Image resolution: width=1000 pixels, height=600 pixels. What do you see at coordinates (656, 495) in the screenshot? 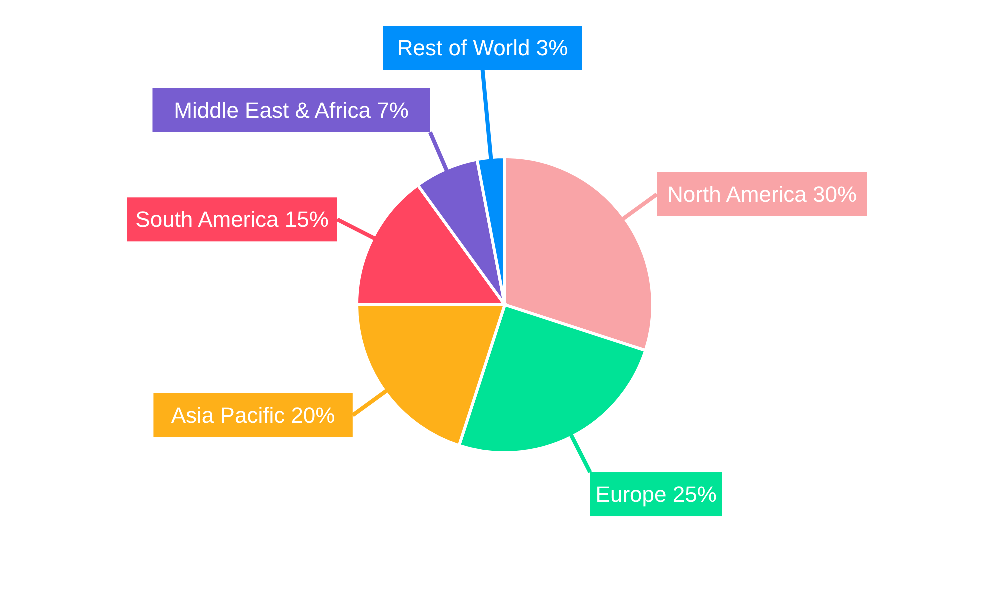
I see `slice-label: Europe 25%` at bounding box center [656, 495].